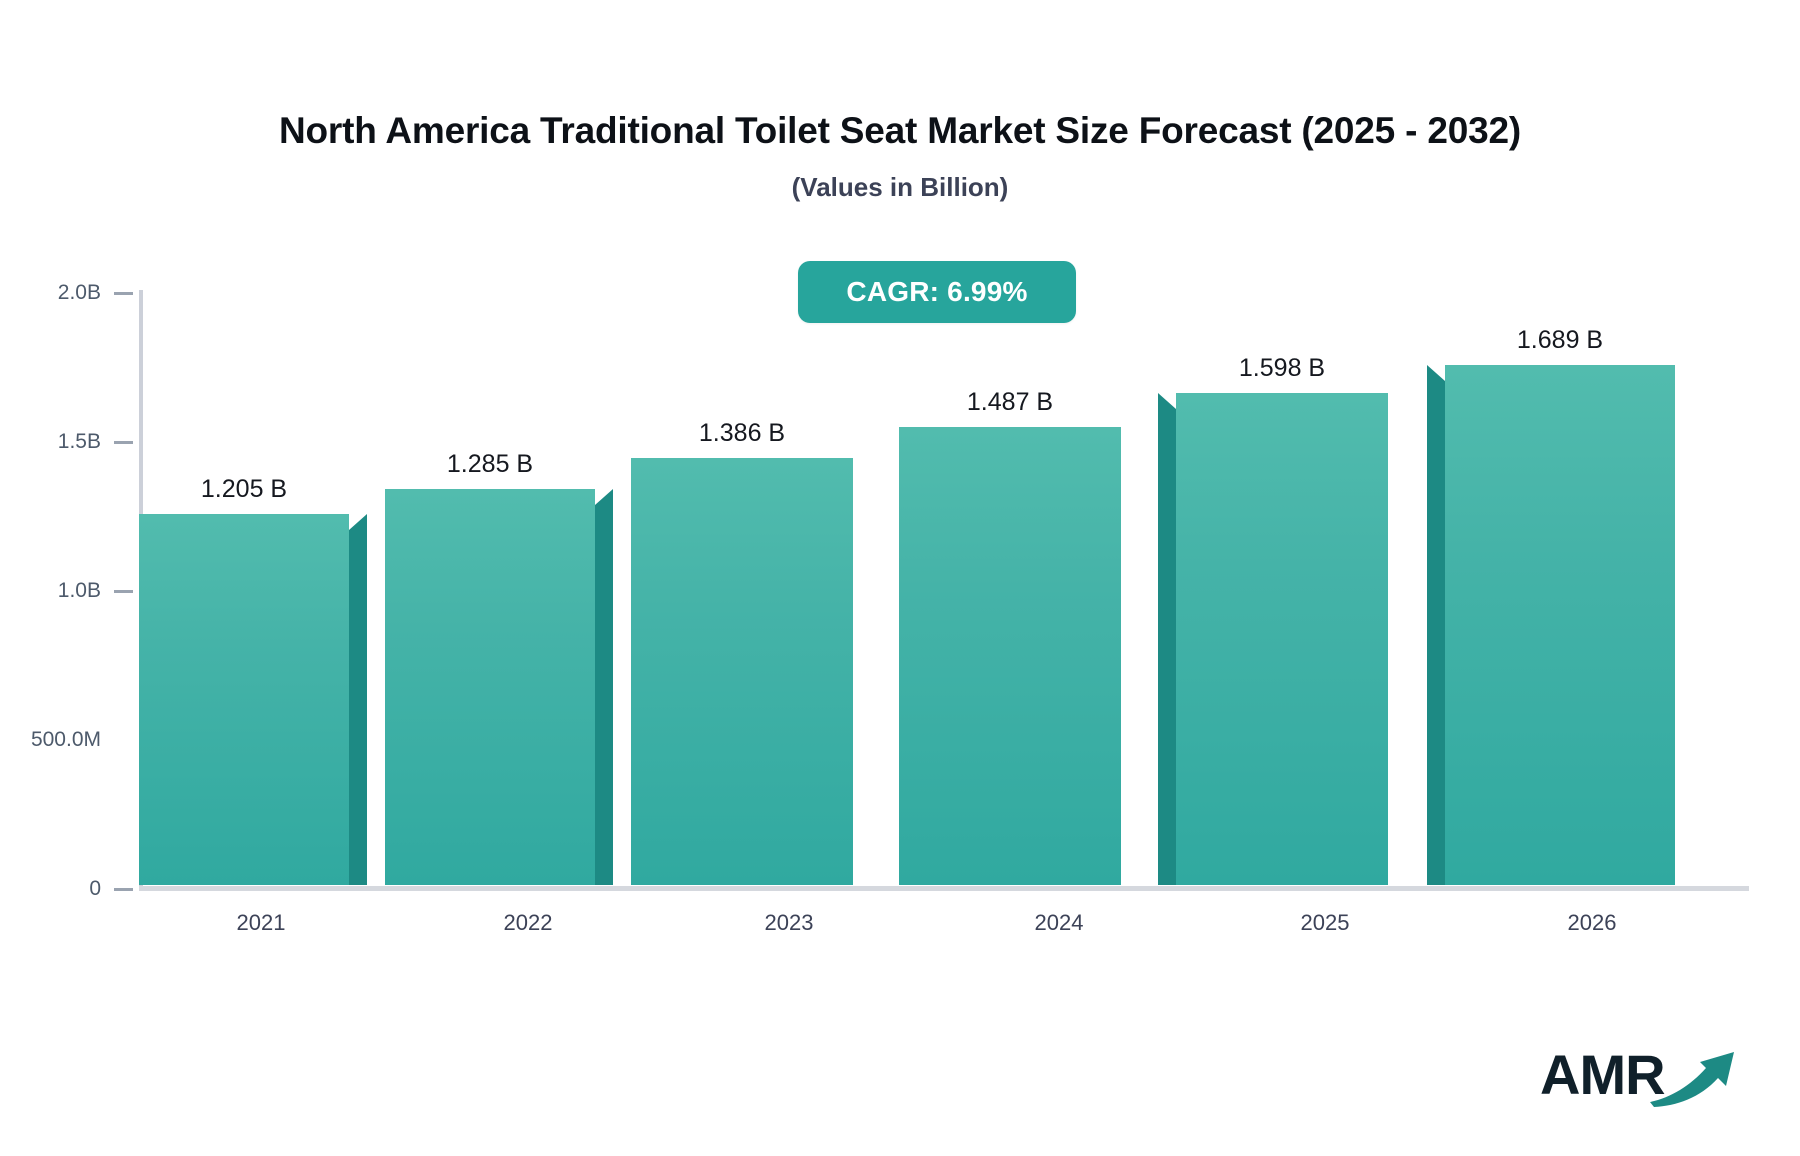 The width and height of the screenshot is (1800, 1156). Describe the element at coordinates (261, 922) in the screenshot. I see `x-tick-label-2021: 2021` at that location.